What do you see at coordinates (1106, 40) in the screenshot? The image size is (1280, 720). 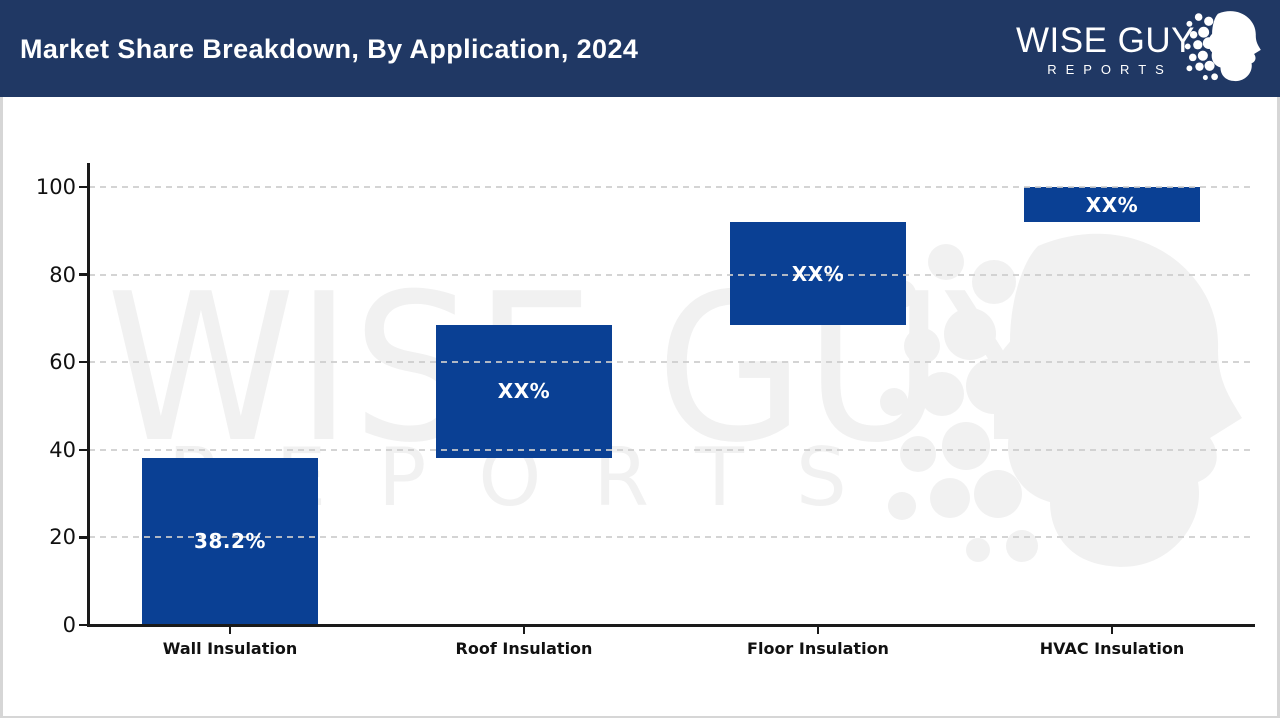 I see `logo-brand-name: WISE GUY` at bounding box center [1106, 40].